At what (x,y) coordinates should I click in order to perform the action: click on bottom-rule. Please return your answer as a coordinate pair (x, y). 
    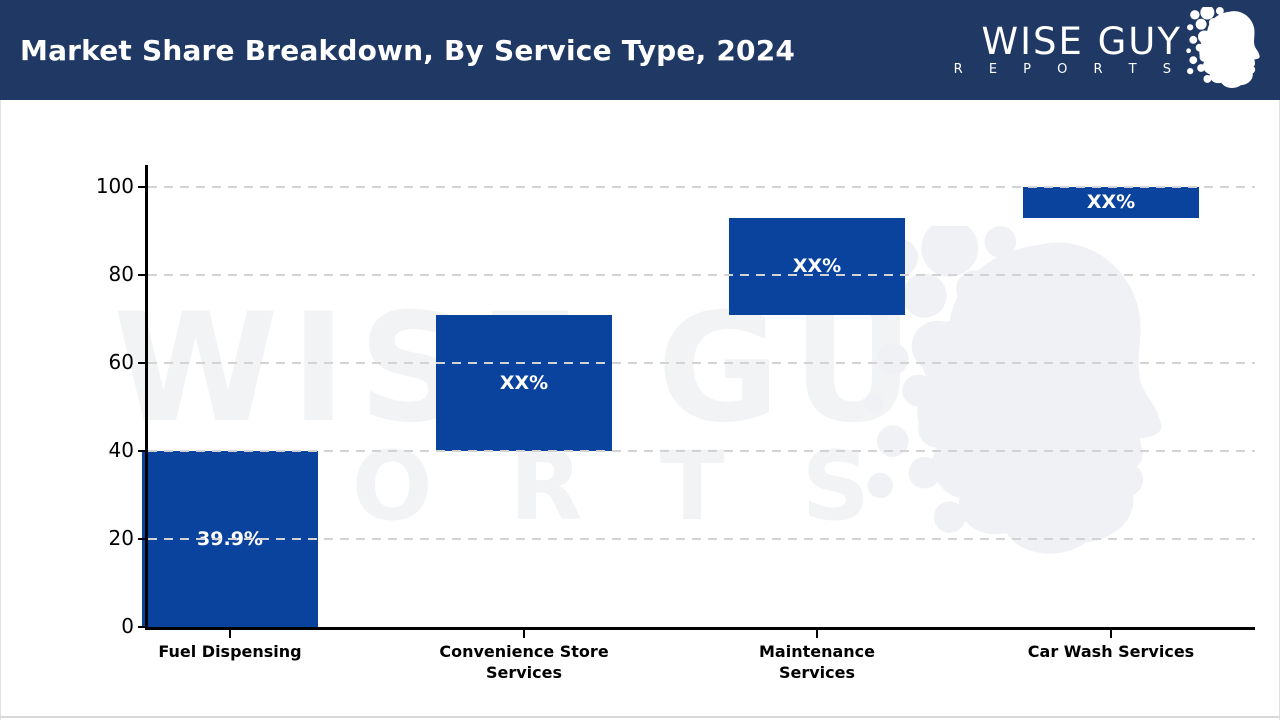
    Looking at the image, I should click on (640, 717).